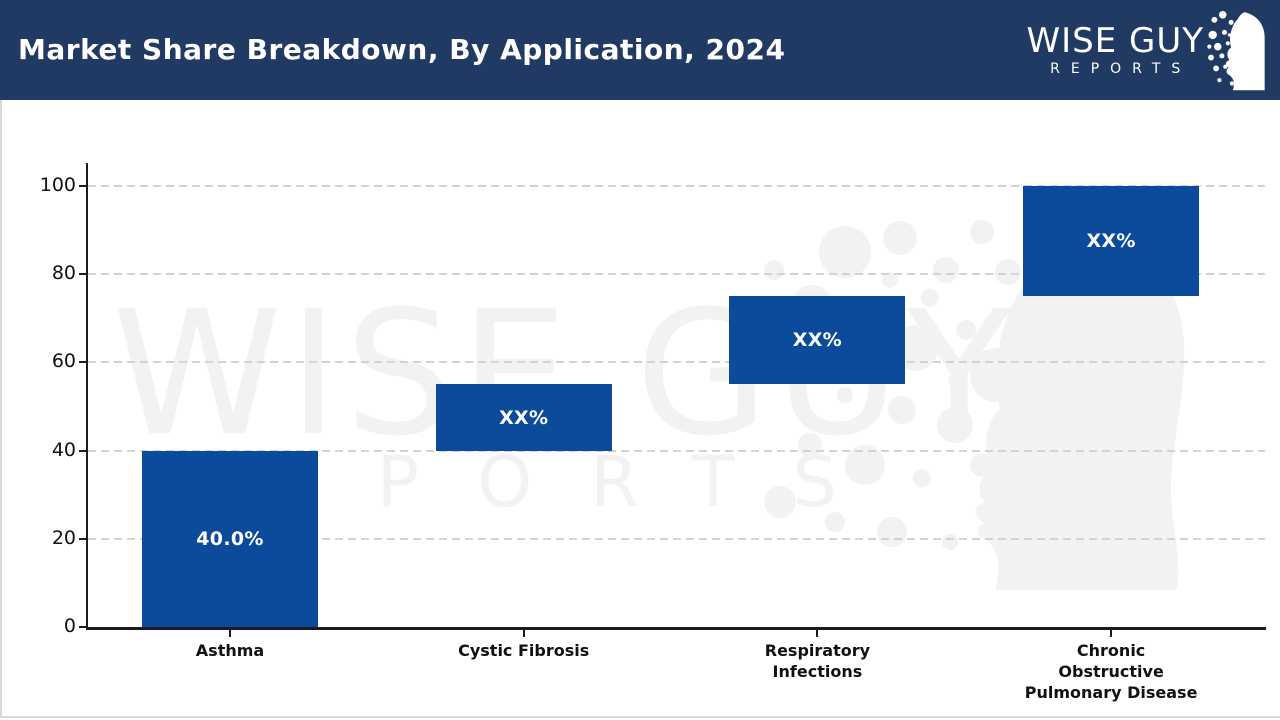 The image size is (1280, 720). What do you see at coordinates (817, 661) in the screenshot?
I see `x-category-label: Respiratory Infections` at bounding box center [817, 661].